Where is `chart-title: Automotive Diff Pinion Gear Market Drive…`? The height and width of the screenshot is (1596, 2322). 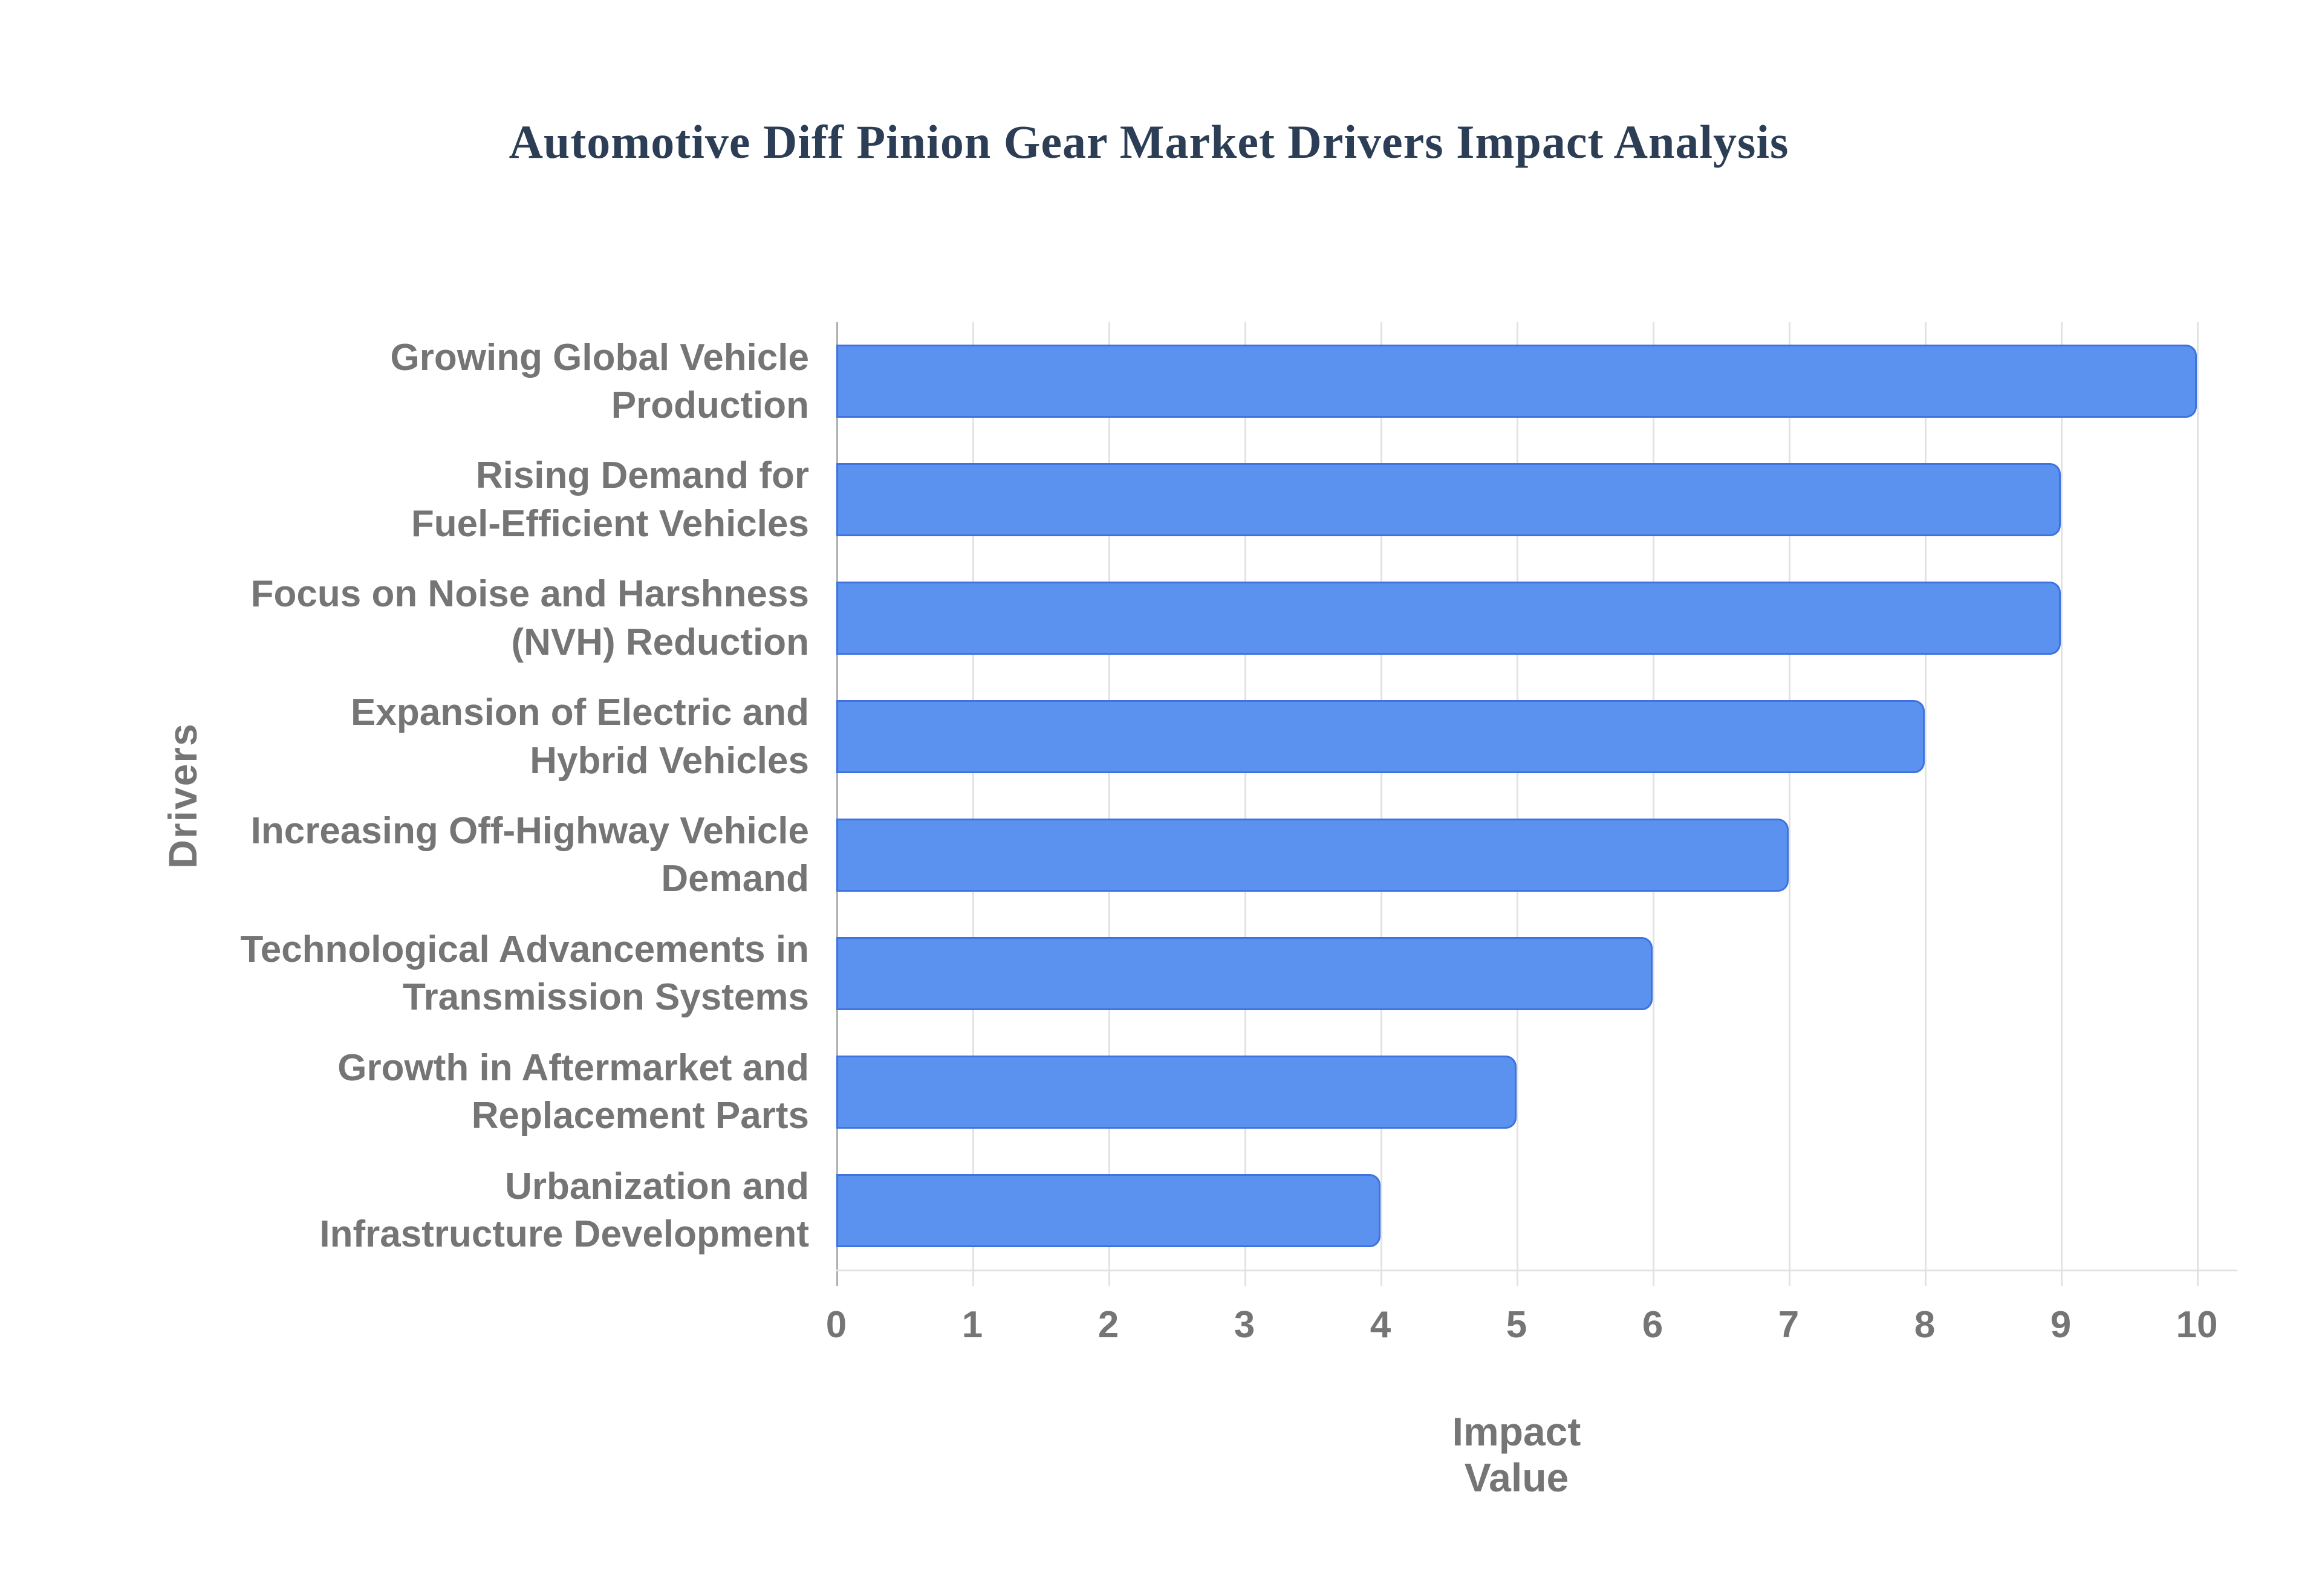 chart-title: Automotive Diff Pinion Gear Market Drive… is located at coordinates (1149, 141).